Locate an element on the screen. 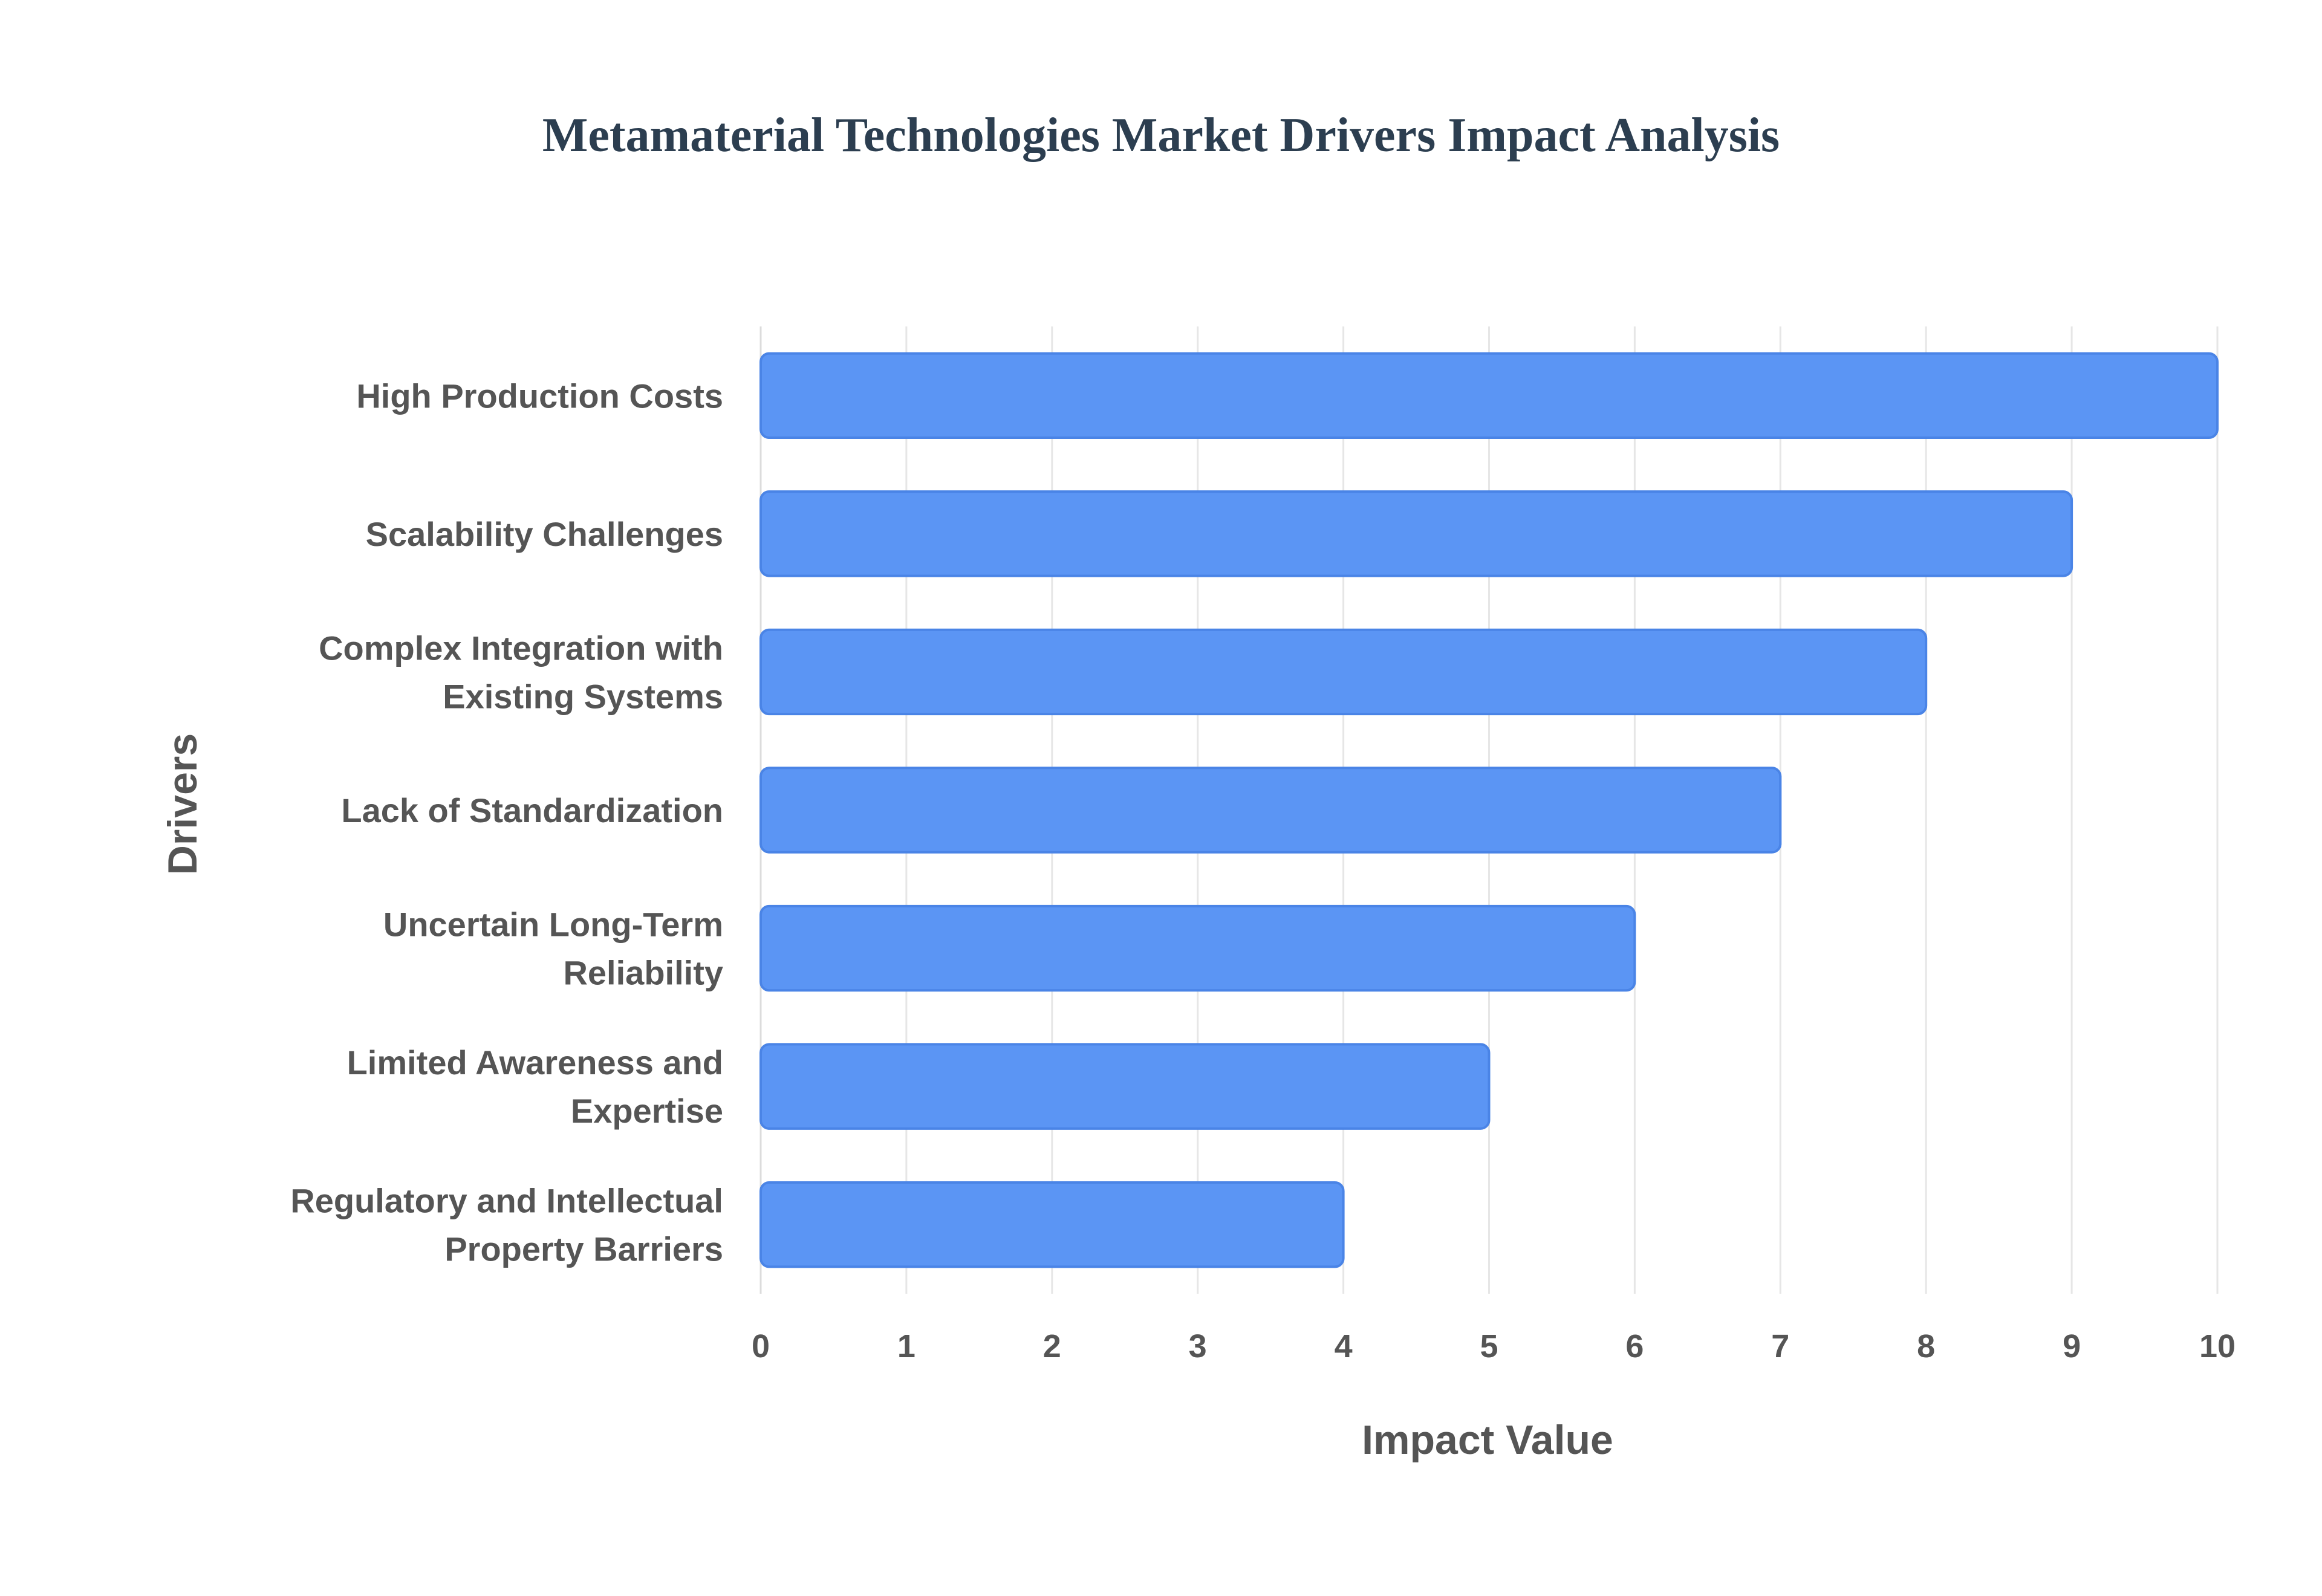 The width and height of the screenshot is (2322, 1596). category-label: Lack of Standardization is located at coordinates (532, 810).